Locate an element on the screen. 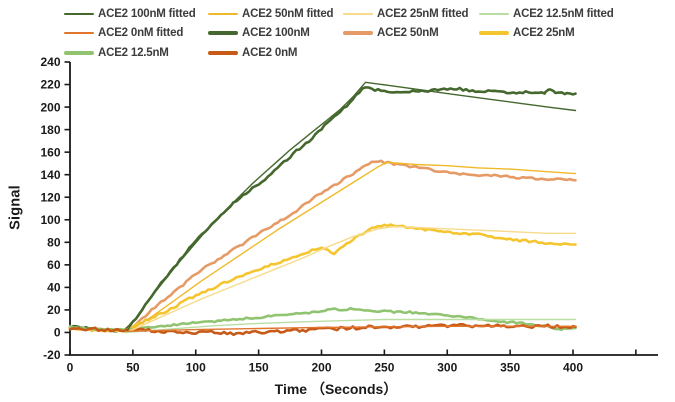 This screenshot has height=402, width=675. x-tick-label: 100 is located at coordinates (196, 368).